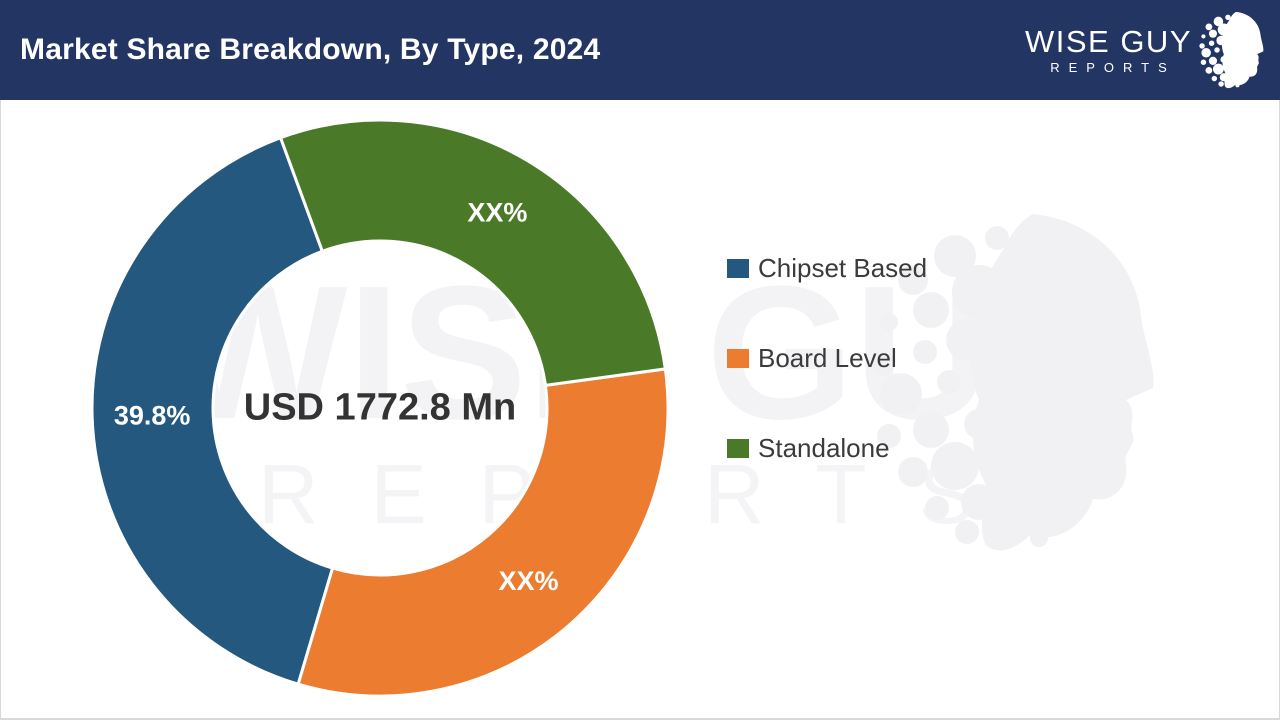 The width and height of the screenshot is (1280, 720). I want to click on legend-swatch-board-level, so click(738, 358).